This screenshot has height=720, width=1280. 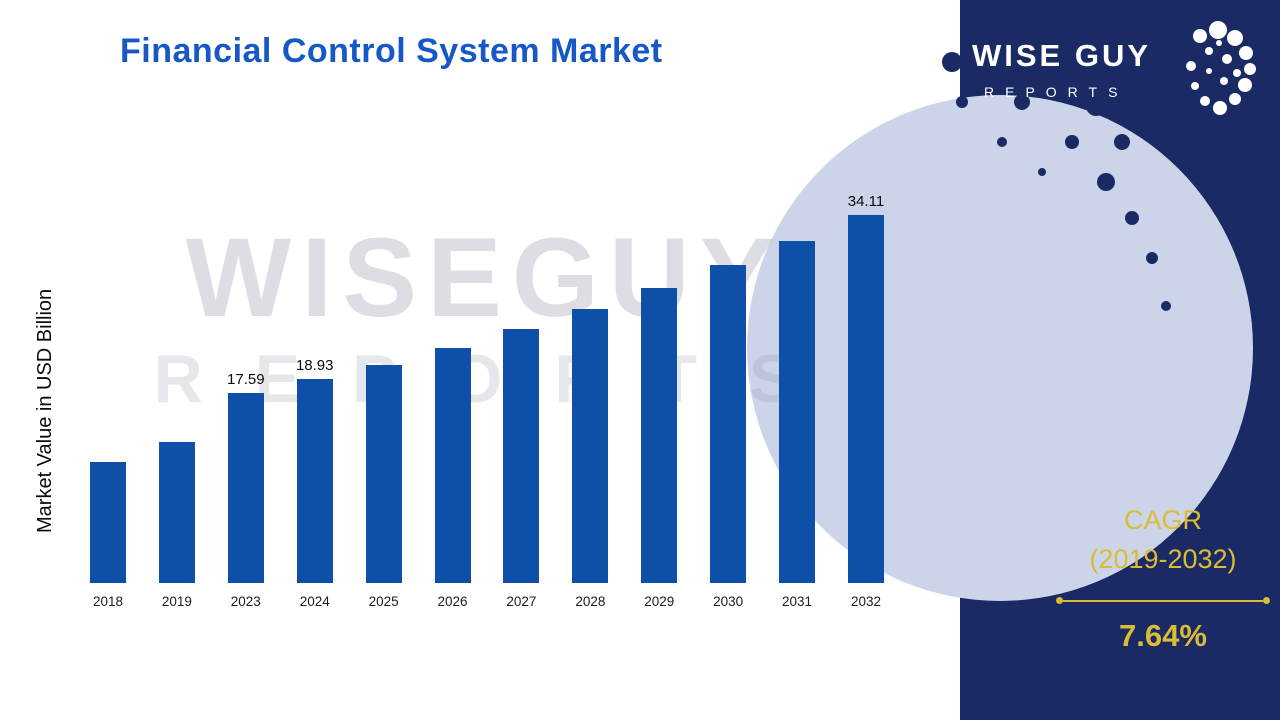 What do you see at coordinates (45, 410) in the screenshot?
I see `y-axis-label: Market Value in USD Billion` at bounding box center [45, 410].